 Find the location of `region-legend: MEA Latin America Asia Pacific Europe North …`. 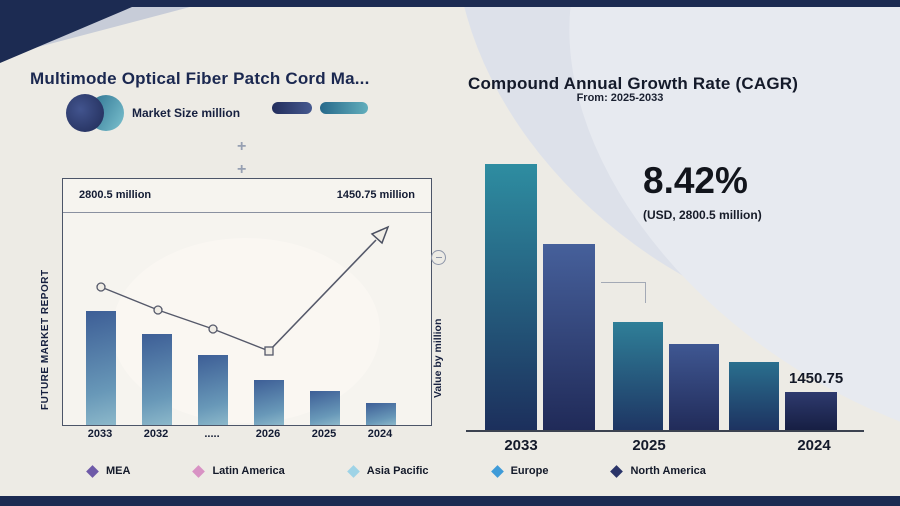

region-legend: MEA Latin America Asia Pacific Europe North … is located at coordinates (396, 471).